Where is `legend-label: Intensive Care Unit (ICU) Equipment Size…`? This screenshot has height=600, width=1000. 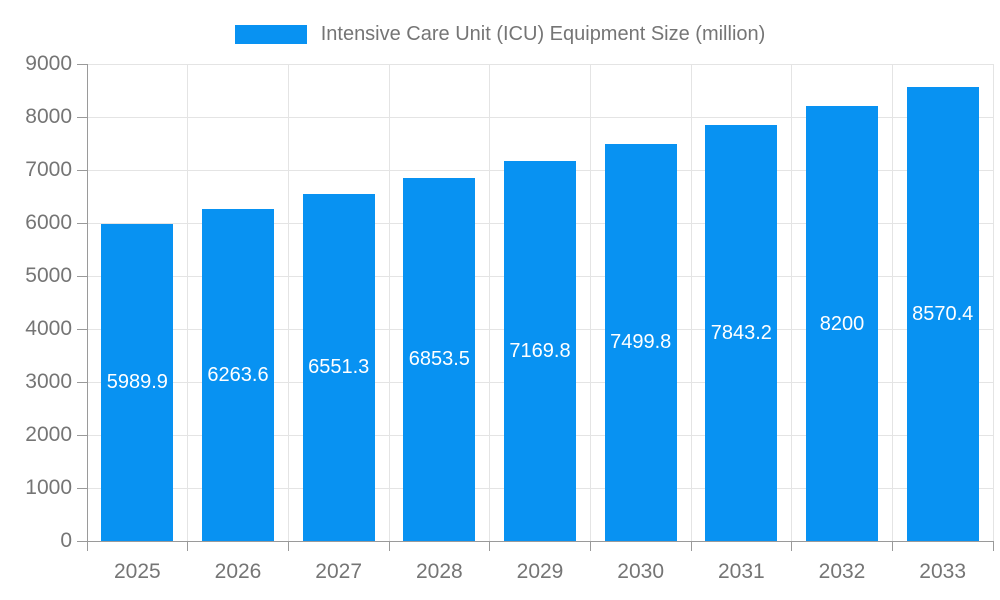 legend-label: Intensive Care Unit (ICU) Equipment Size… is located at coordinates (543, 34).